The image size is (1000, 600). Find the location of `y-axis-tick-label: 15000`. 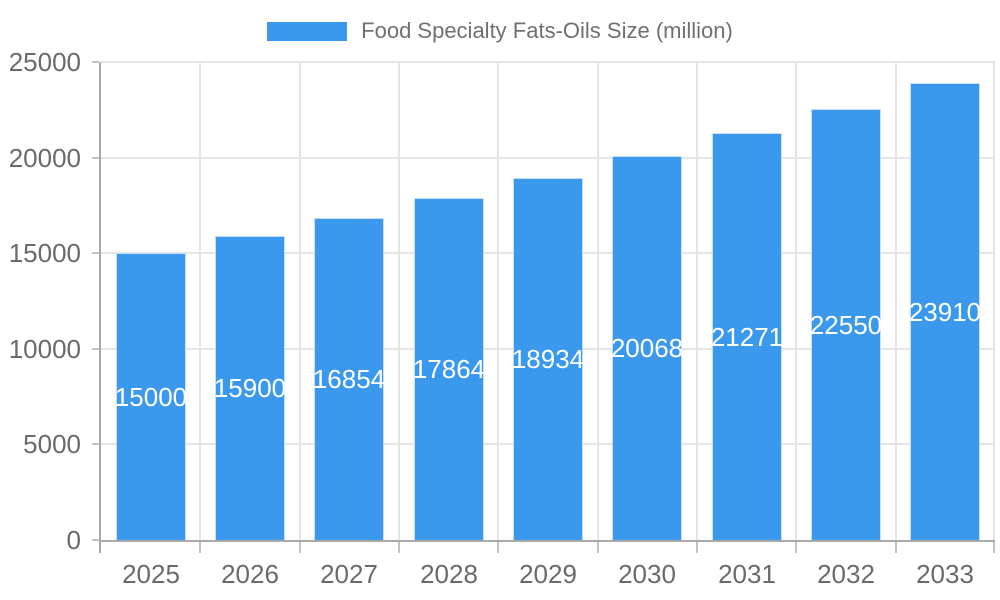

y-axis-tick-label: 15000 is located at coordinates (44, 253).